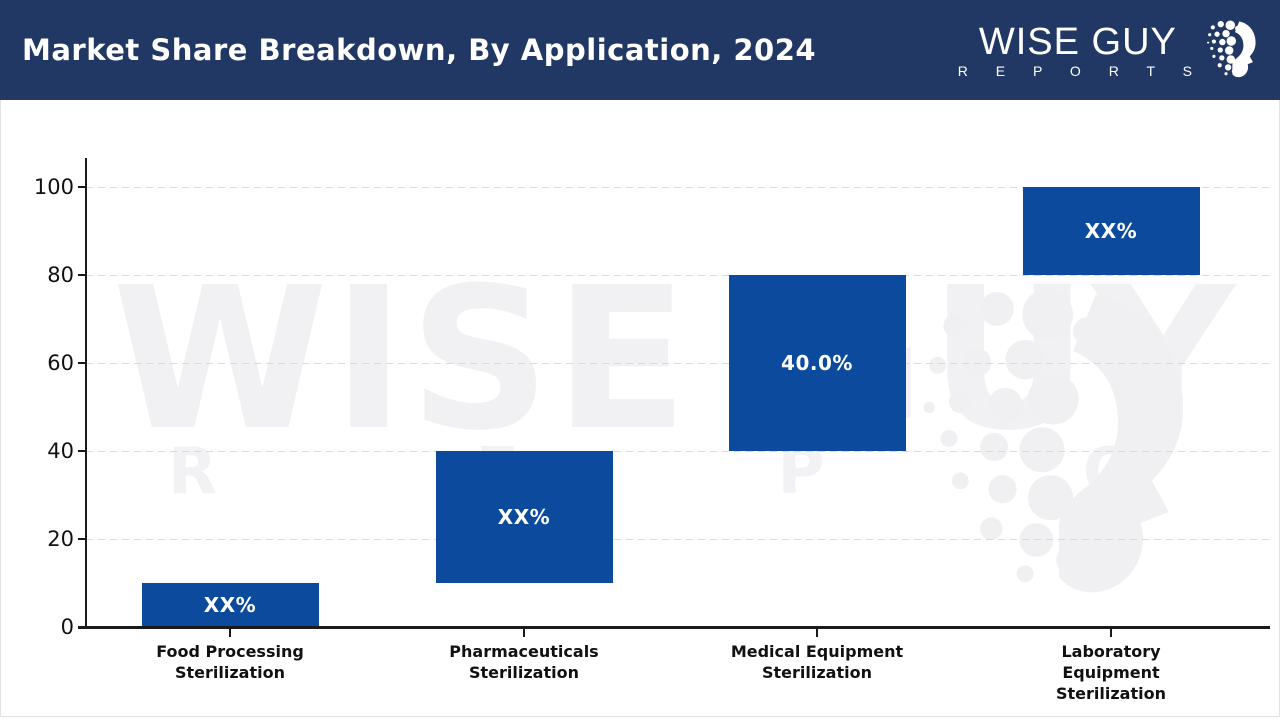 The width and height of the screenshot is (1280, 720). I want to click on logo-text: WISE GUY R E P O R T S, so click(1078, 50).